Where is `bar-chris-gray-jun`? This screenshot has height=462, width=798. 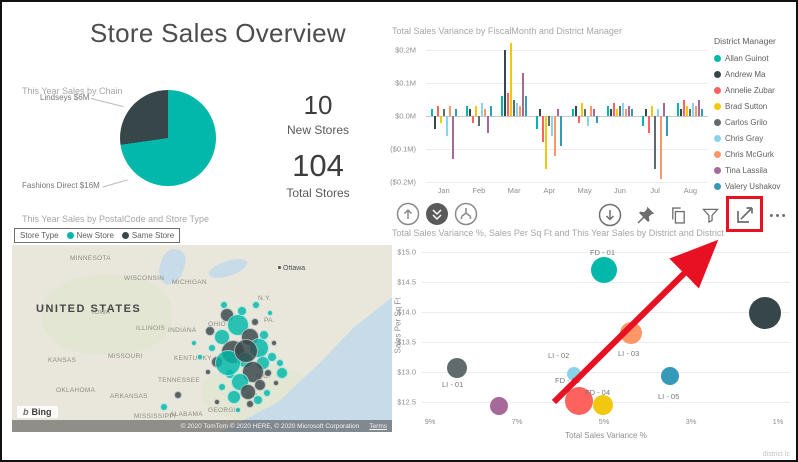
bar-chris-gray-jun is located at coordinates (622, 109).